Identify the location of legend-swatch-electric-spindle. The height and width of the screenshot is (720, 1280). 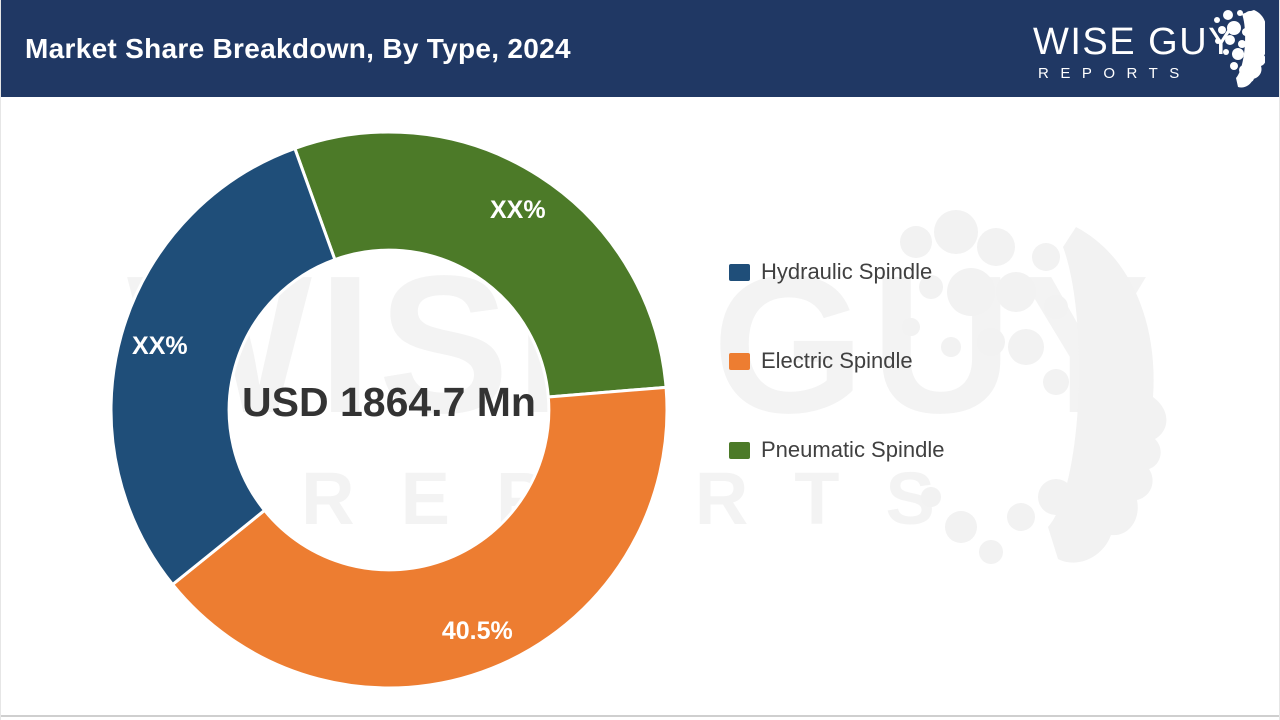
(739, 361).